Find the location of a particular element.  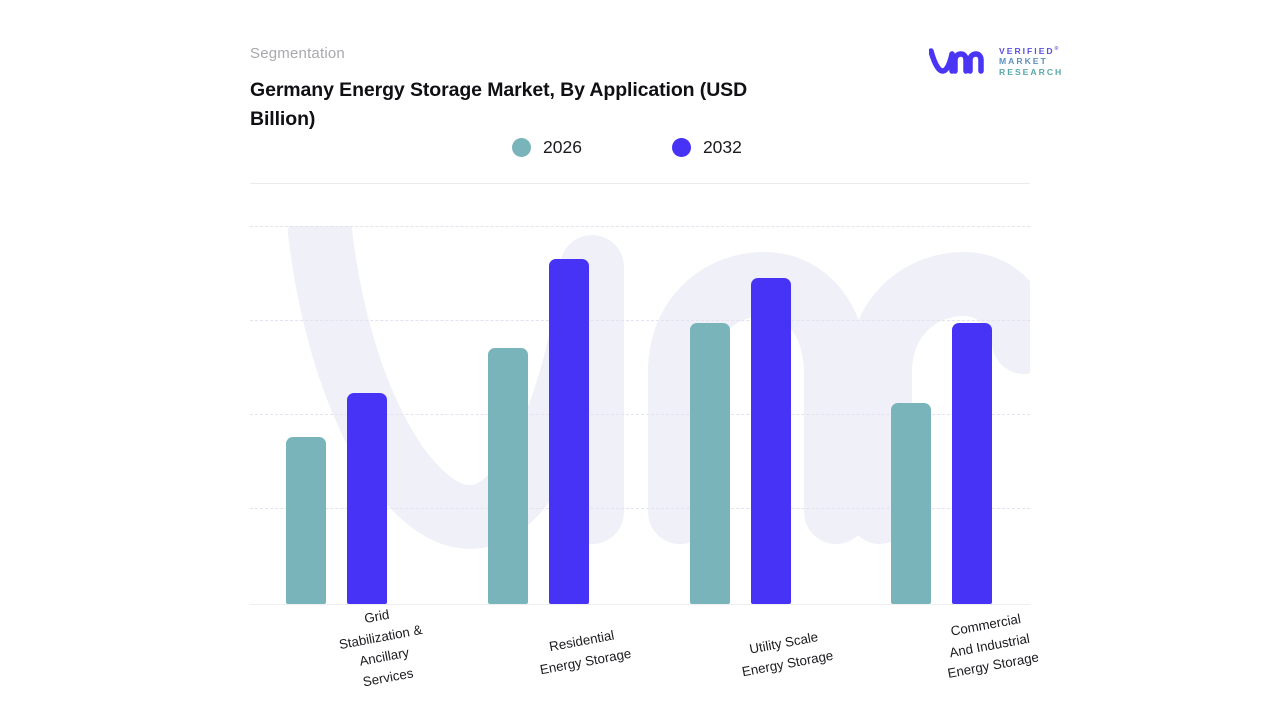

logo-line-market: MARKET is located at coordinates (1023, 61).